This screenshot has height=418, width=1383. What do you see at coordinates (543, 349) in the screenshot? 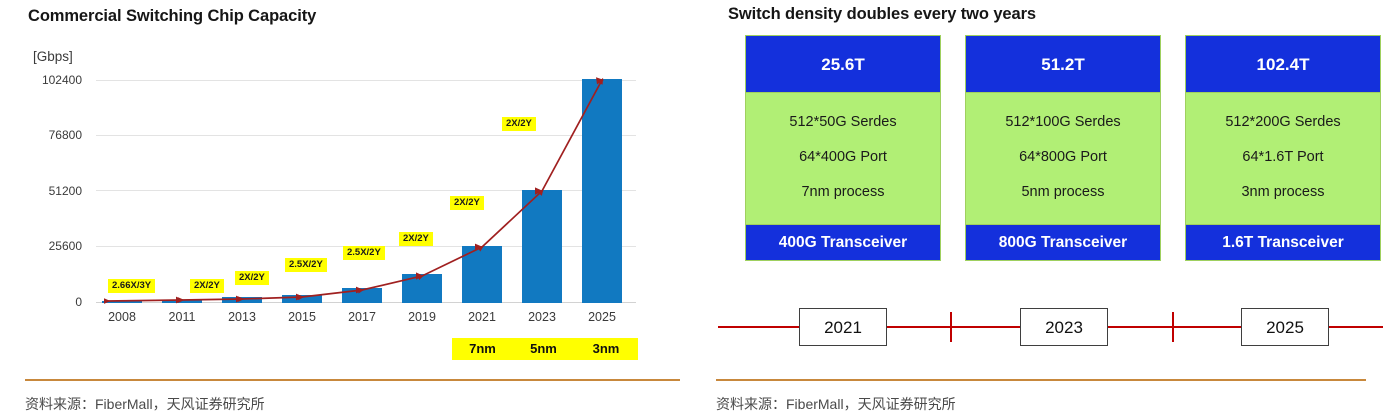
I see `process-tag-5nm: 5nm` at bounding box center [543, 349].